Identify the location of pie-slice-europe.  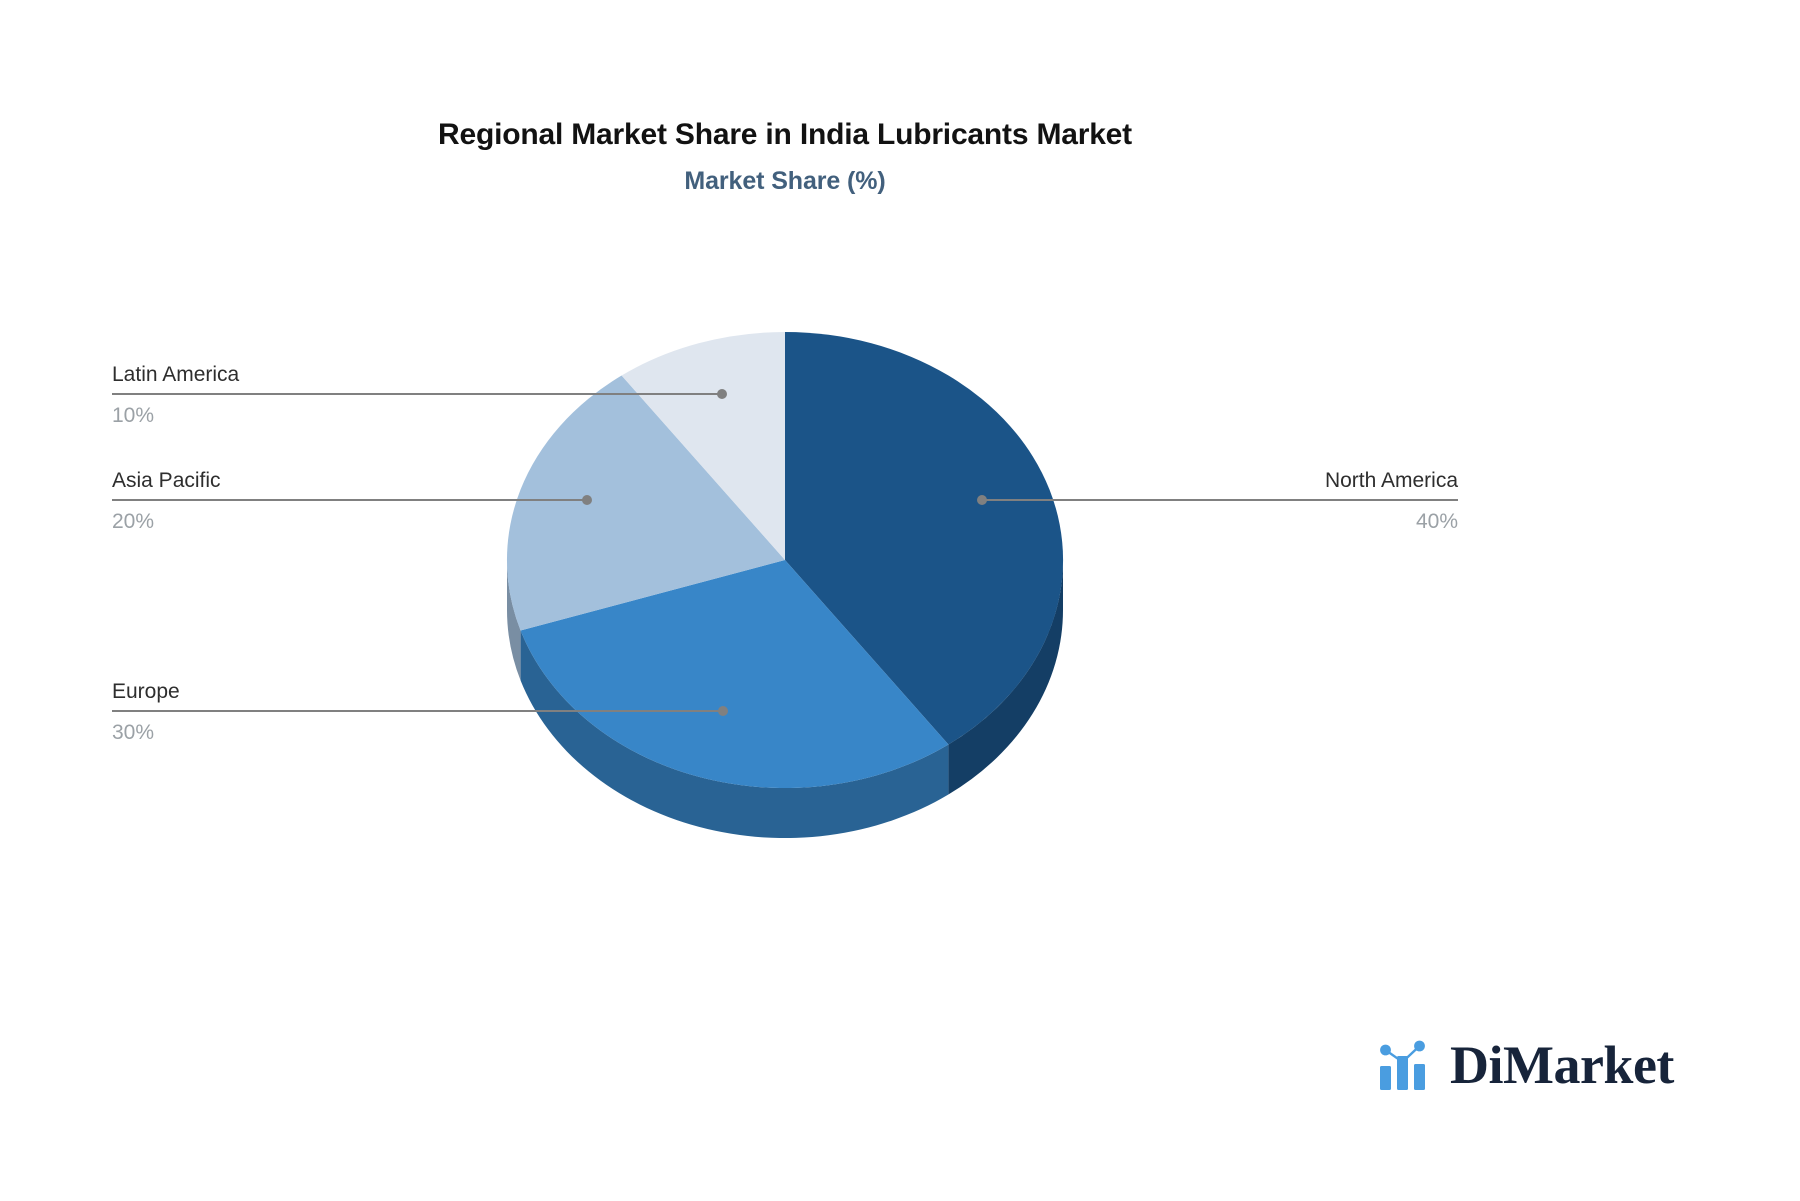
(734, 674).